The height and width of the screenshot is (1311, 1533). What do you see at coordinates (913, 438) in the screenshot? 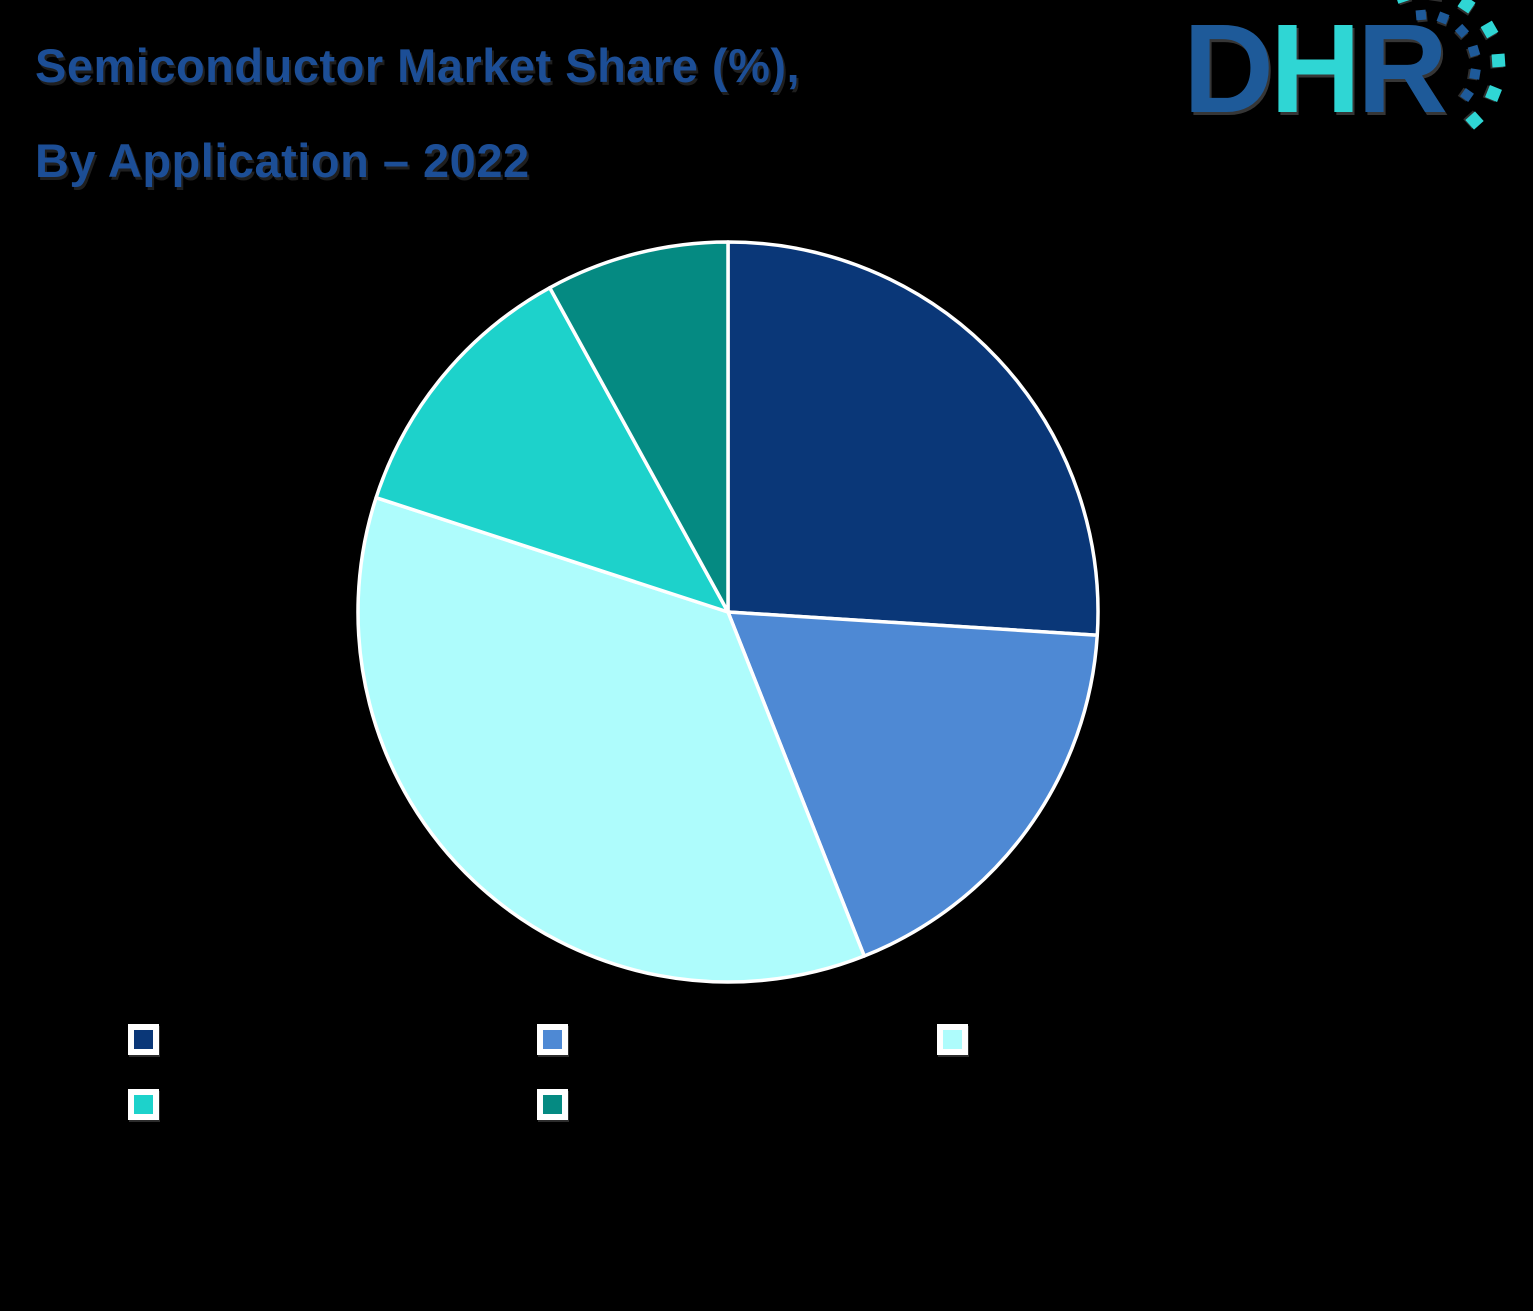
I see `pie-slice-navy` at bounding box center [913, 438].